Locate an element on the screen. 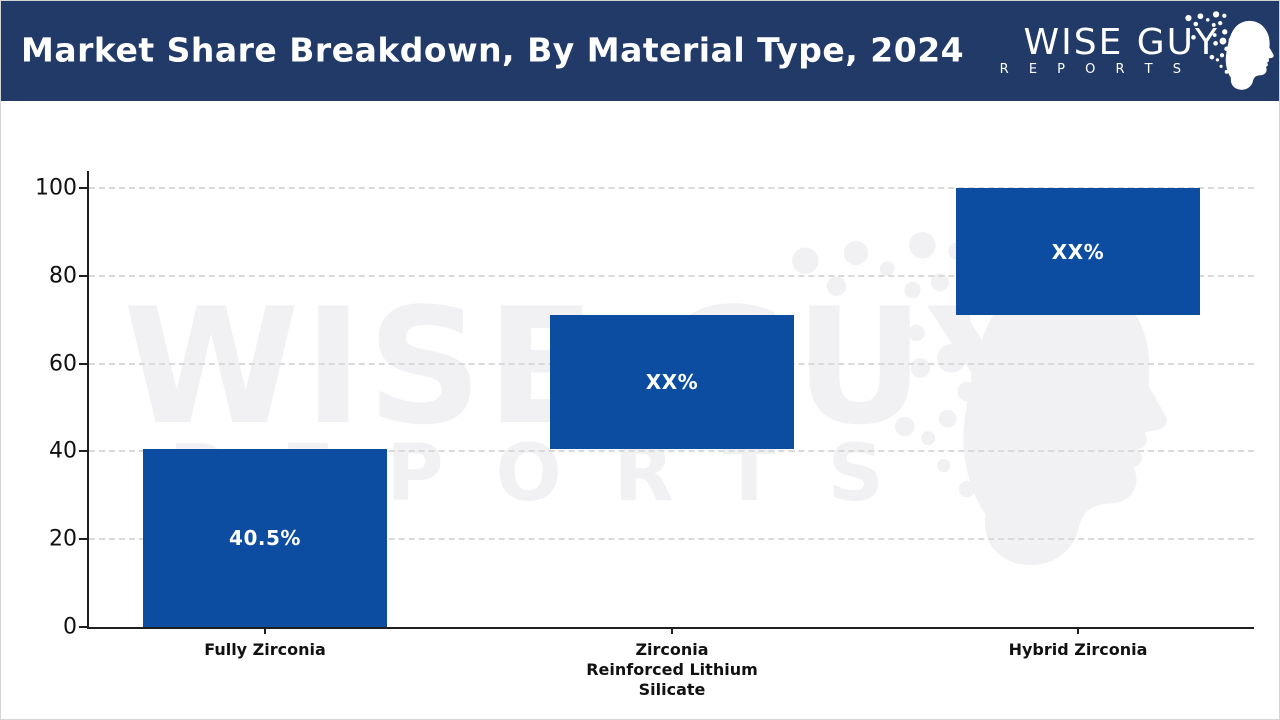 This screenshot has width=1280, height=720. y-axis-tick-label: 100 is located at coordinates (56, 188).